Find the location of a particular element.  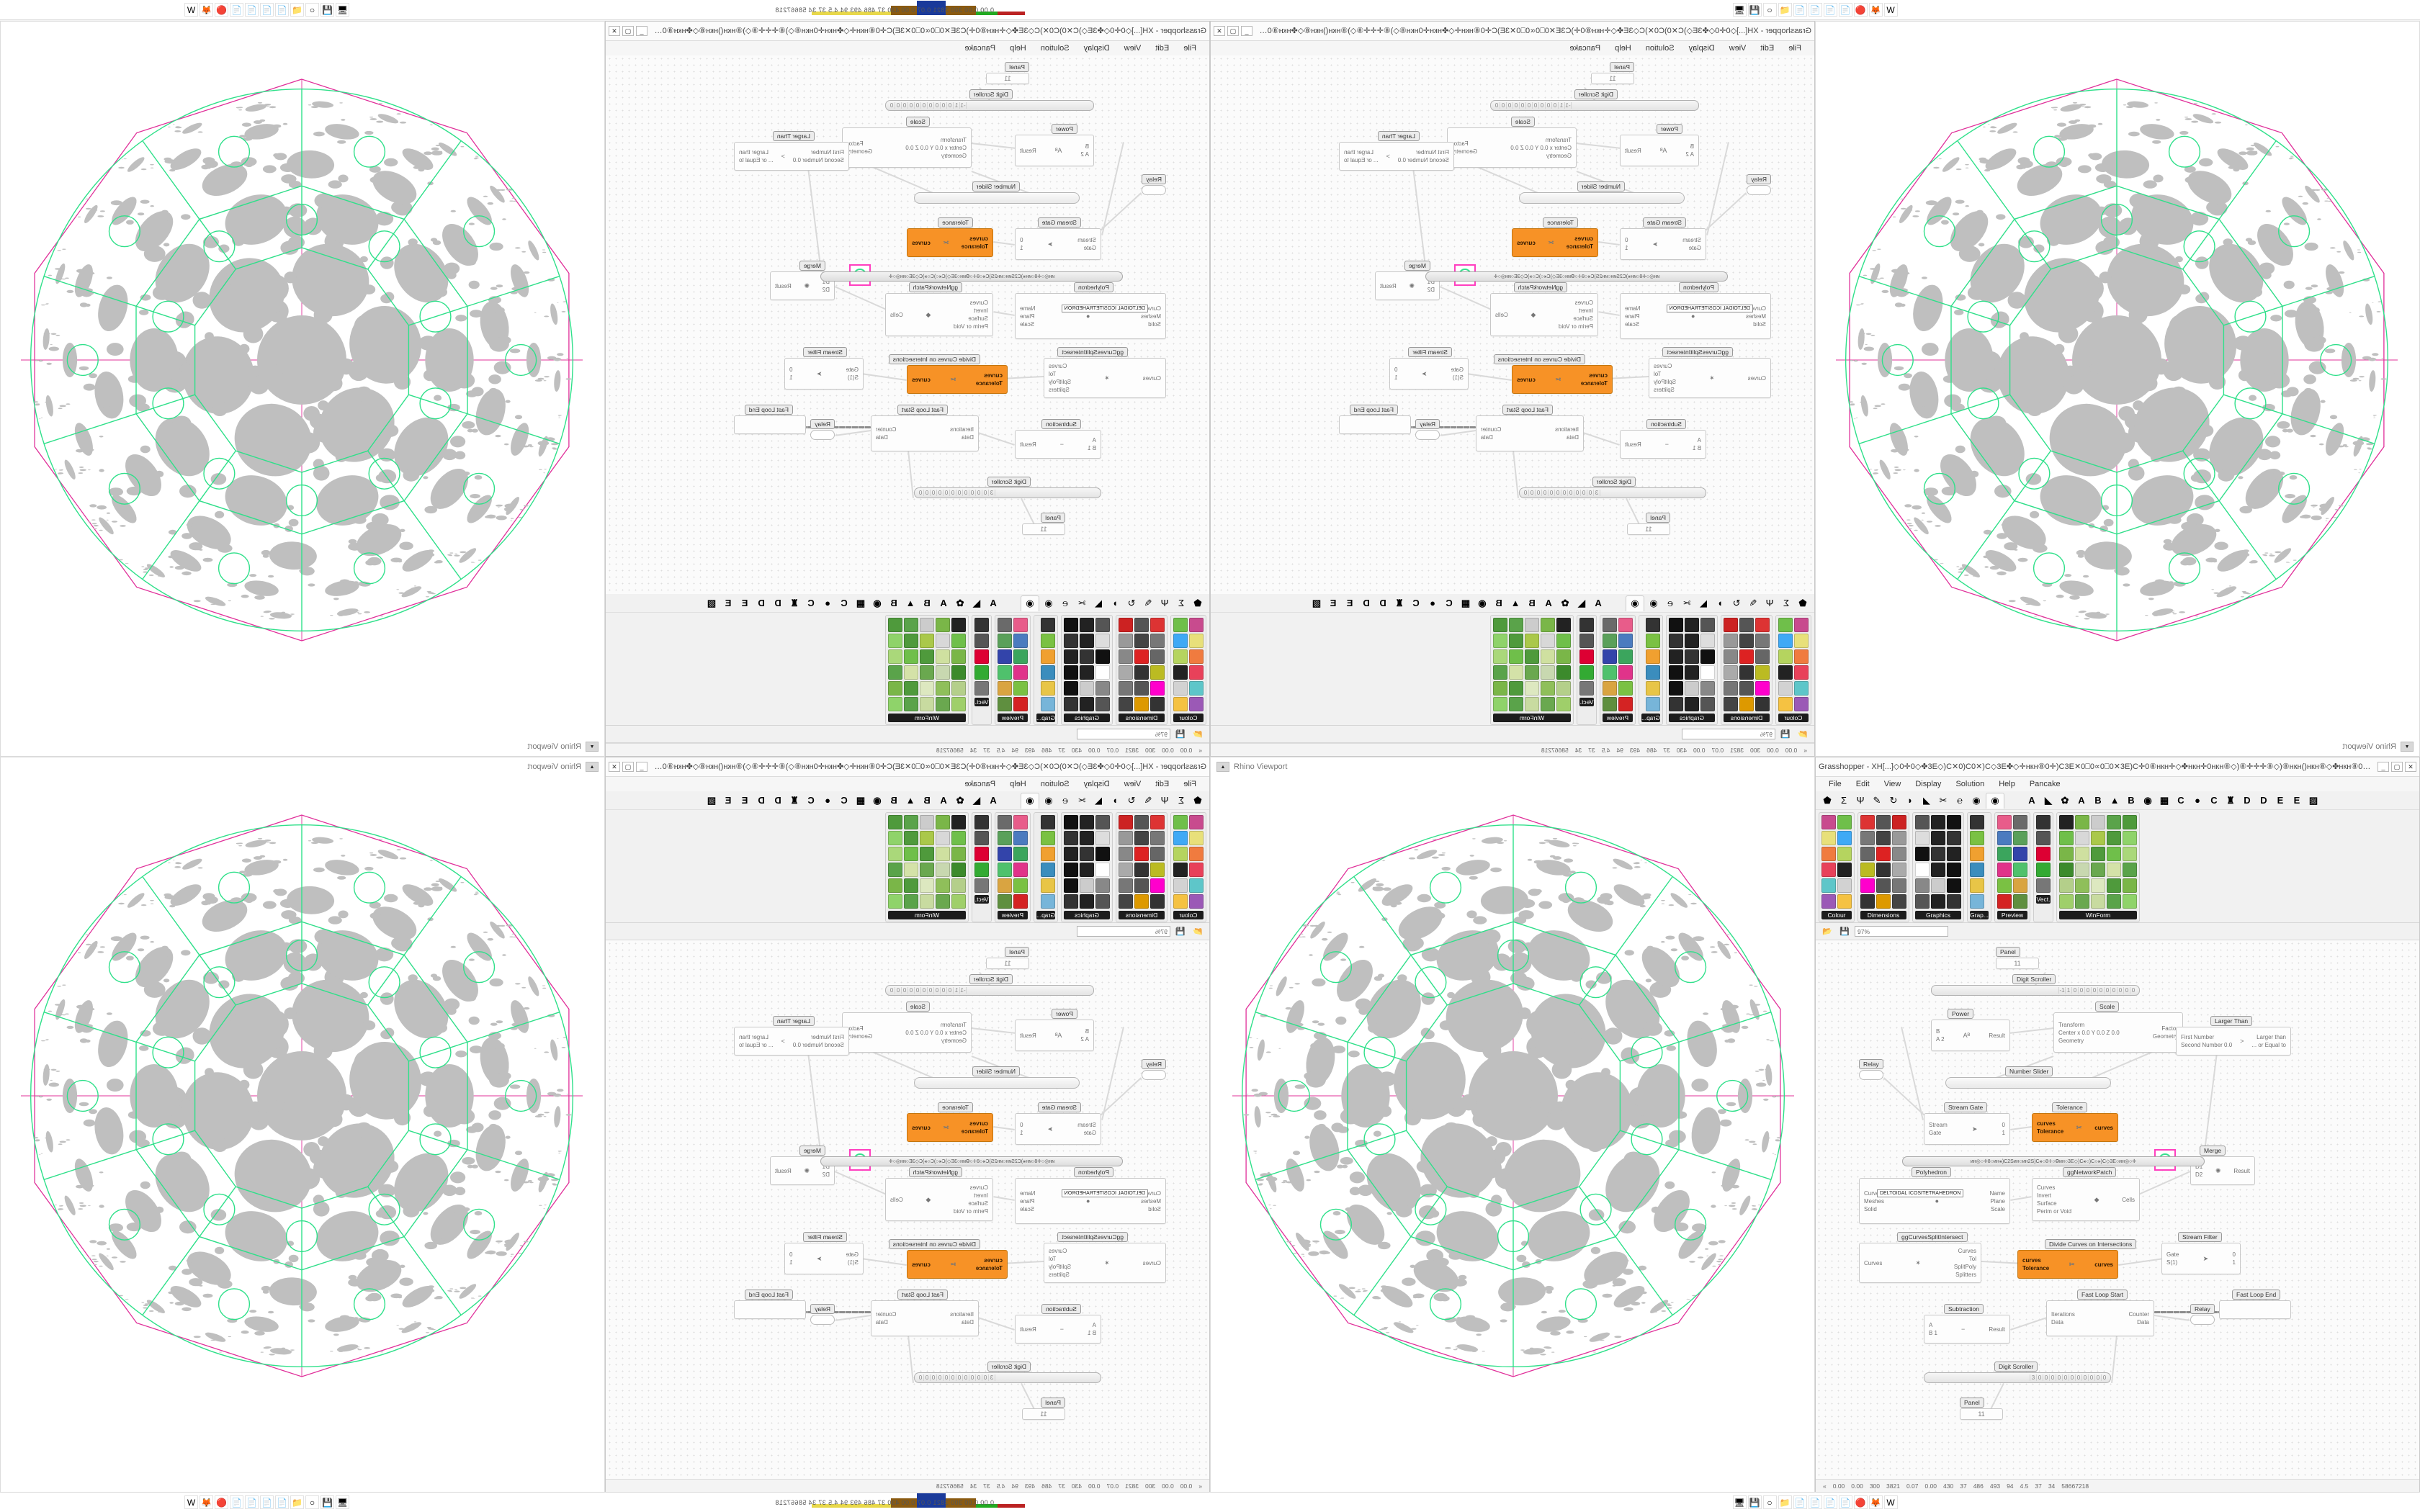

gh-port-out: Plane is located at coordinates (1997, 1201).